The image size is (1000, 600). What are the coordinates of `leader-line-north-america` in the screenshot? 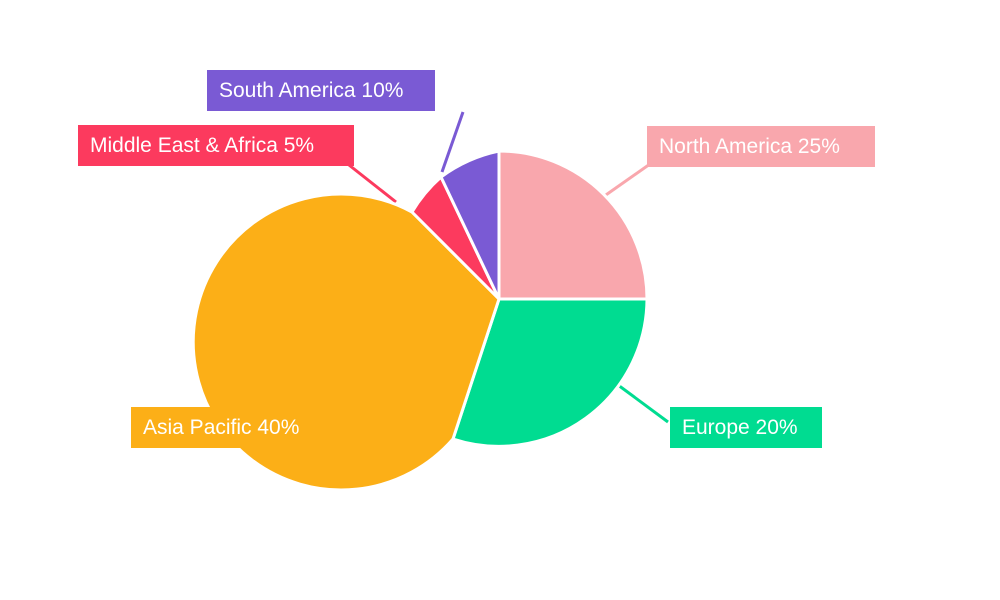 It's located at (626, 180).